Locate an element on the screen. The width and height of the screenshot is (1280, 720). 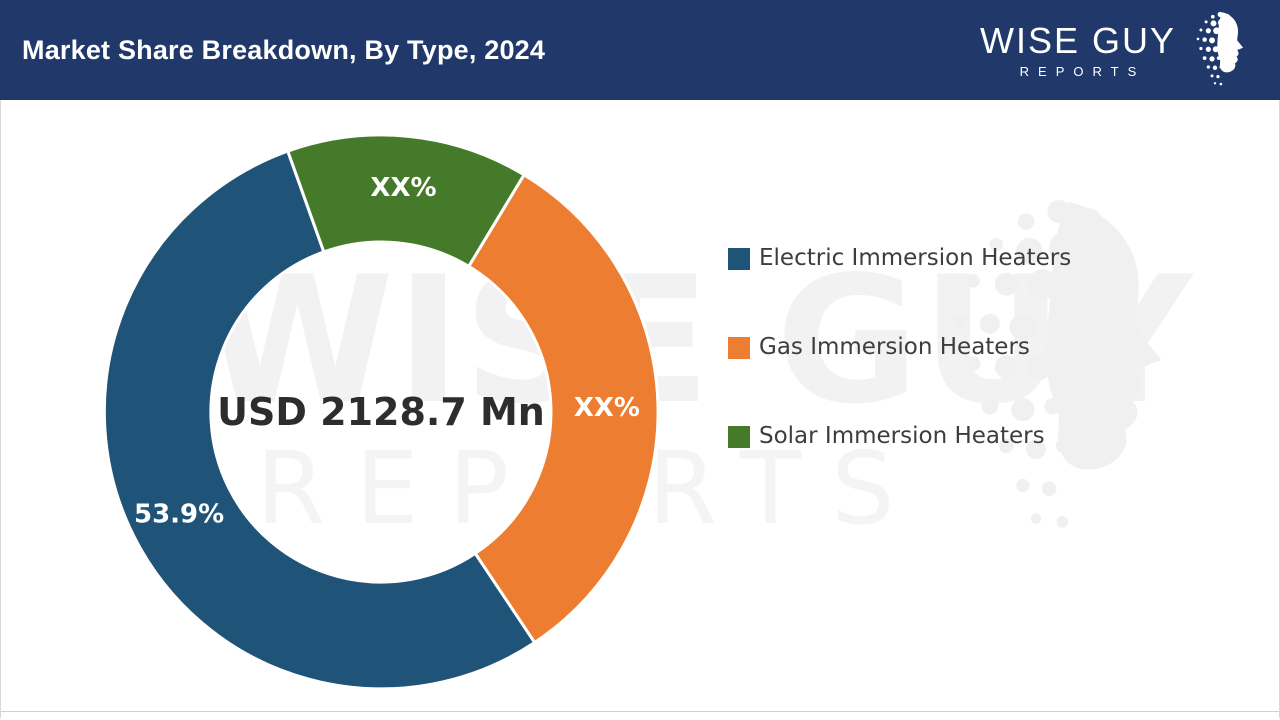
brand-name: WISE GUY is located at coordinates (1077, 40).